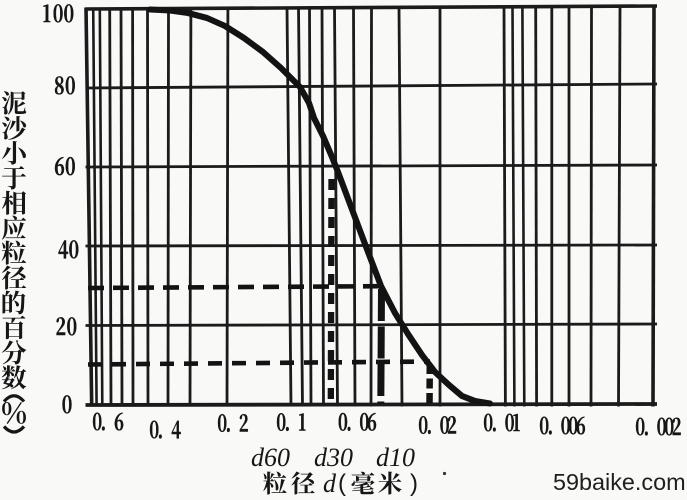 Image resolution: width=687 pixels, height=500 pixels. I want to click on svg-text: d30, so click(333, 457).